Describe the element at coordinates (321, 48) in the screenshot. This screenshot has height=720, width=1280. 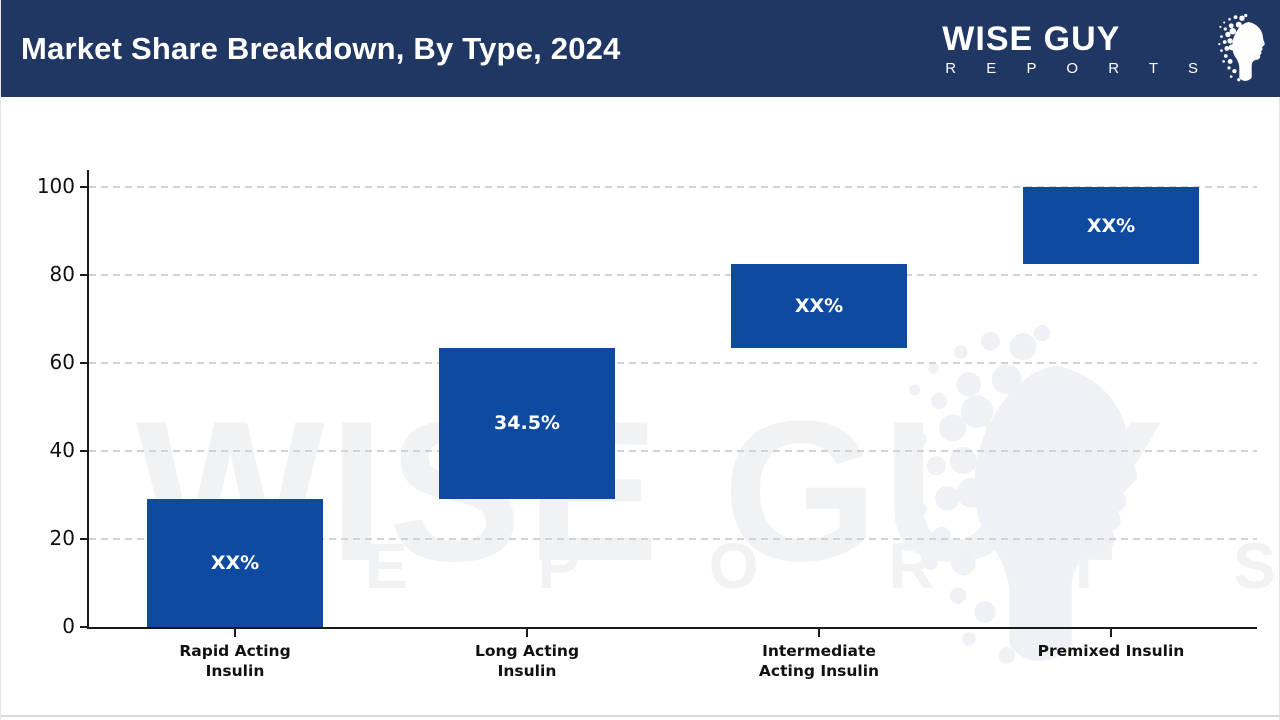
I see `page-title: Market Share Breakdown, By Type, 2024` at that location.